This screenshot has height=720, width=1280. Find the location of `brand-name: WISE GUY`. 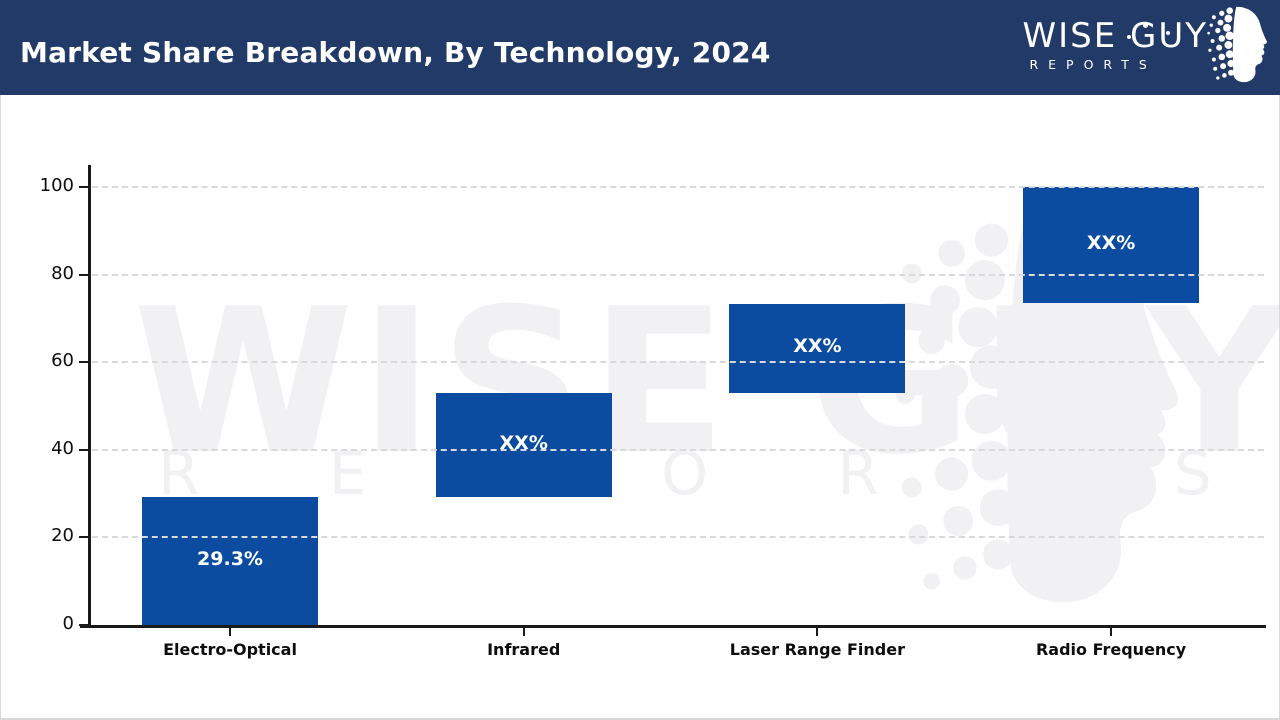

brand-name: WISE GUY is located at coordinates (1115, 36).